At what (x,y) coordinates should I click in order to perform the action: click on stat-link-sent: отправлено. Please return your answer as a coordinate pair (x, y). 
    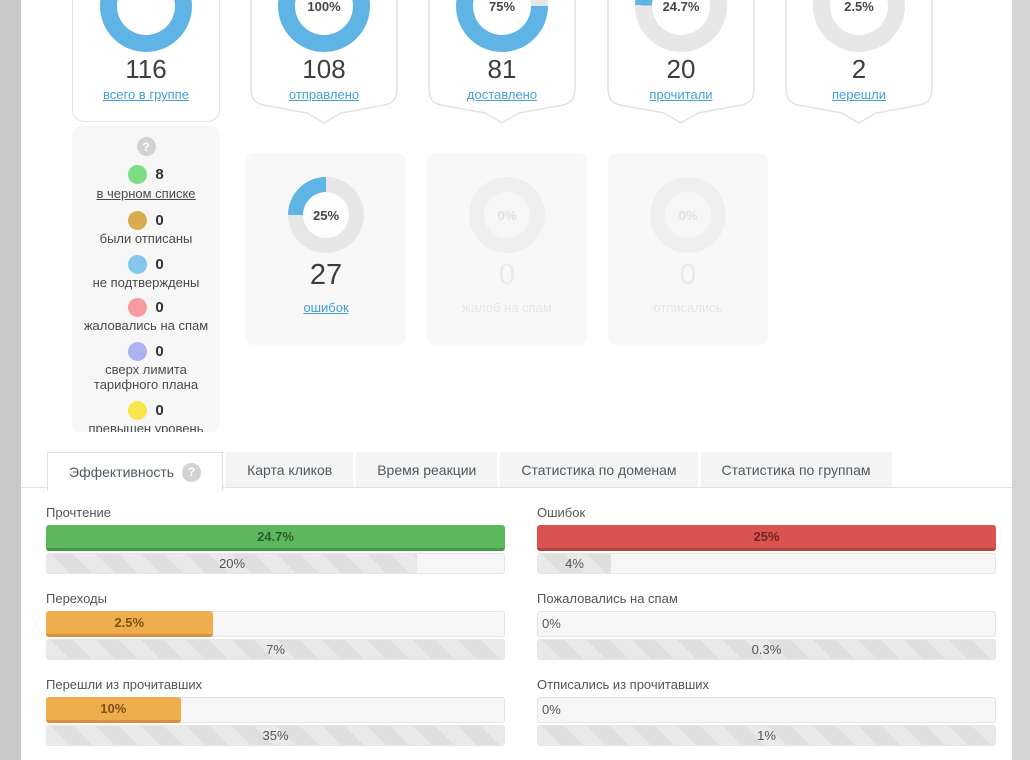
    Looking at the image, I should click on (324, 94).